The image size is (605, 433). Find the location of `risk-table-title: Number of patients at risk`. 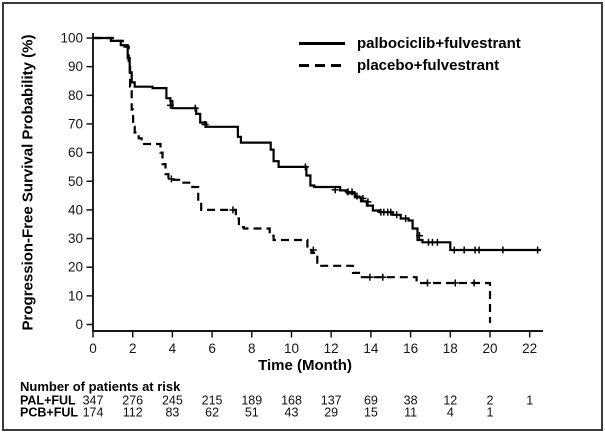

risk-table-title: Number of patients at risk is located at coordinates (100, 386).